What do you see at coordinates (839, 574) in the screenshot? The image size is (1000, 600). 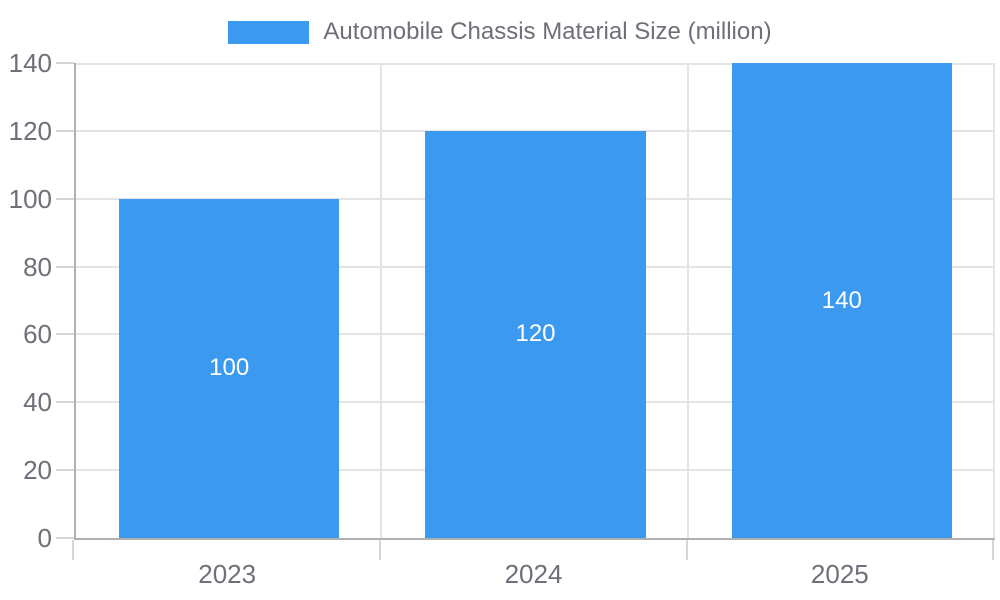 I see `x-tick-label-2025: 2025` at bounding box center [839, 574].